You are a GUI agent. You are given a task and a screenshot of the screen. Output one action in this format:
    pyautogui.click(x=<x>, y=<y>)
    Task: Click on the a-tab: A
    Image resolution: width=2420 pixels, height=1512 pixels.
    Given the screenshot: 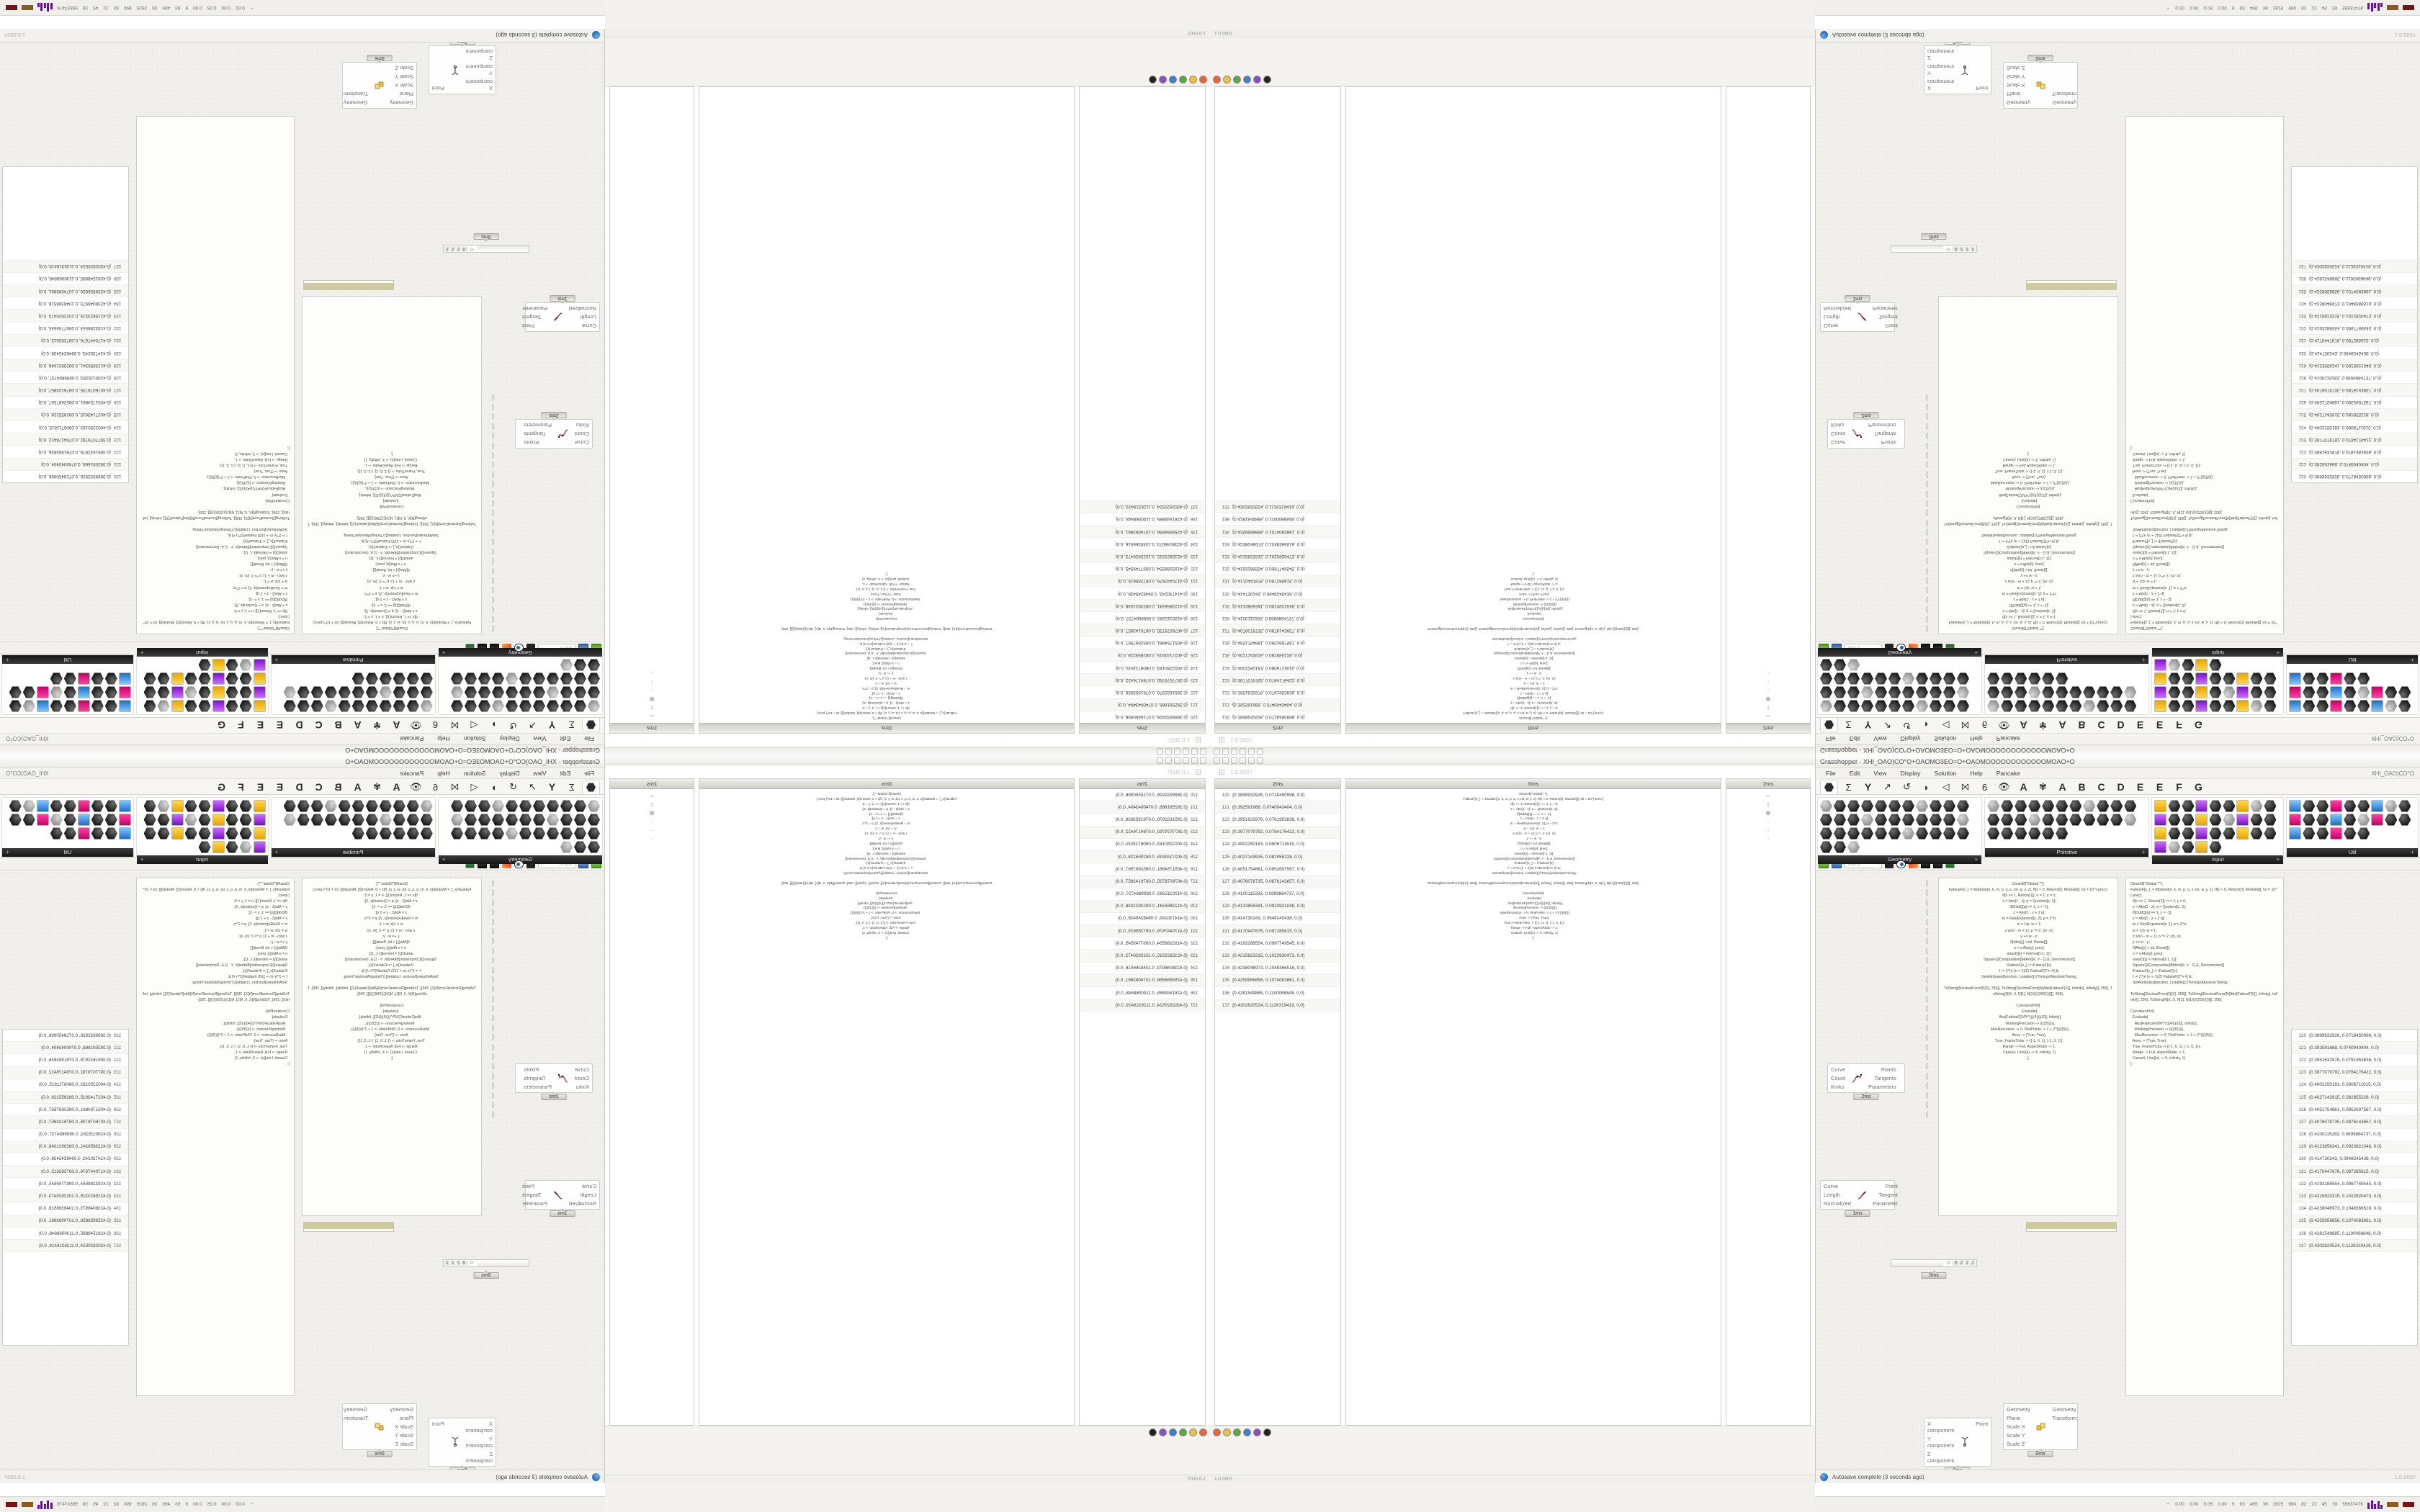 What is the action you would take?
    pyautogui.click(x=396, y=725)
    